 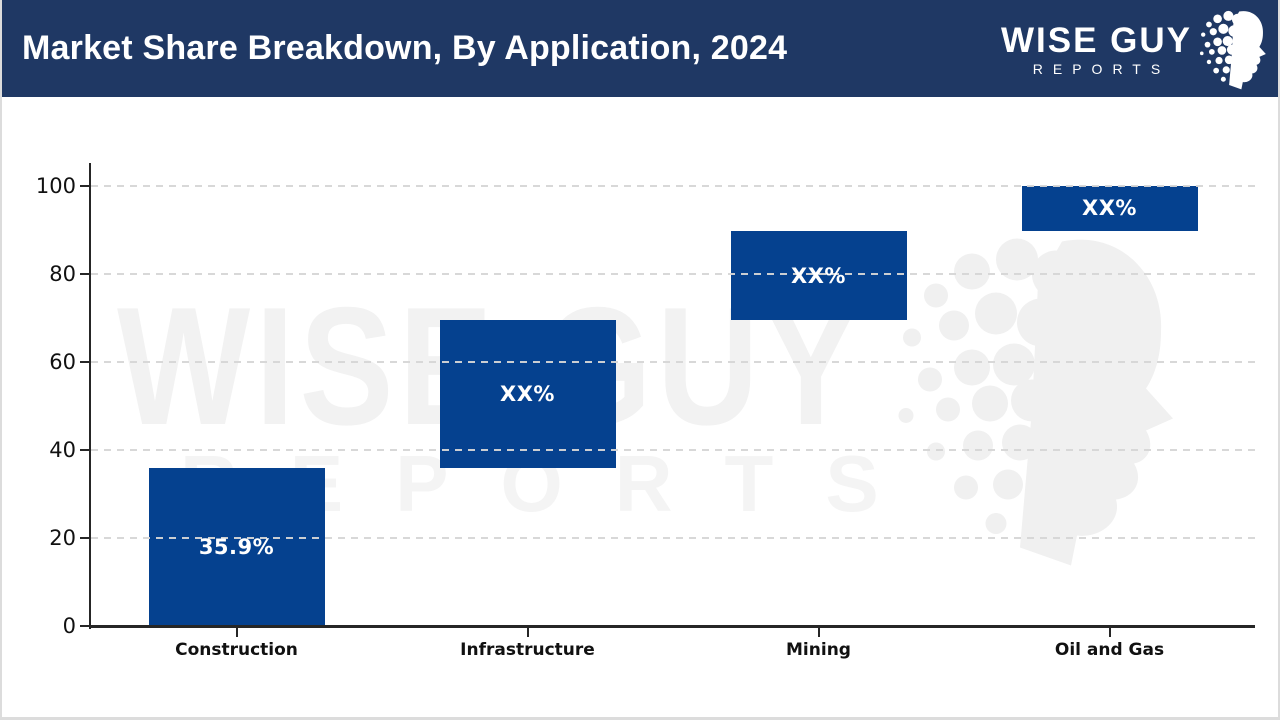 I want to click on y-tick-label: 60, so click(x=62, y=362).